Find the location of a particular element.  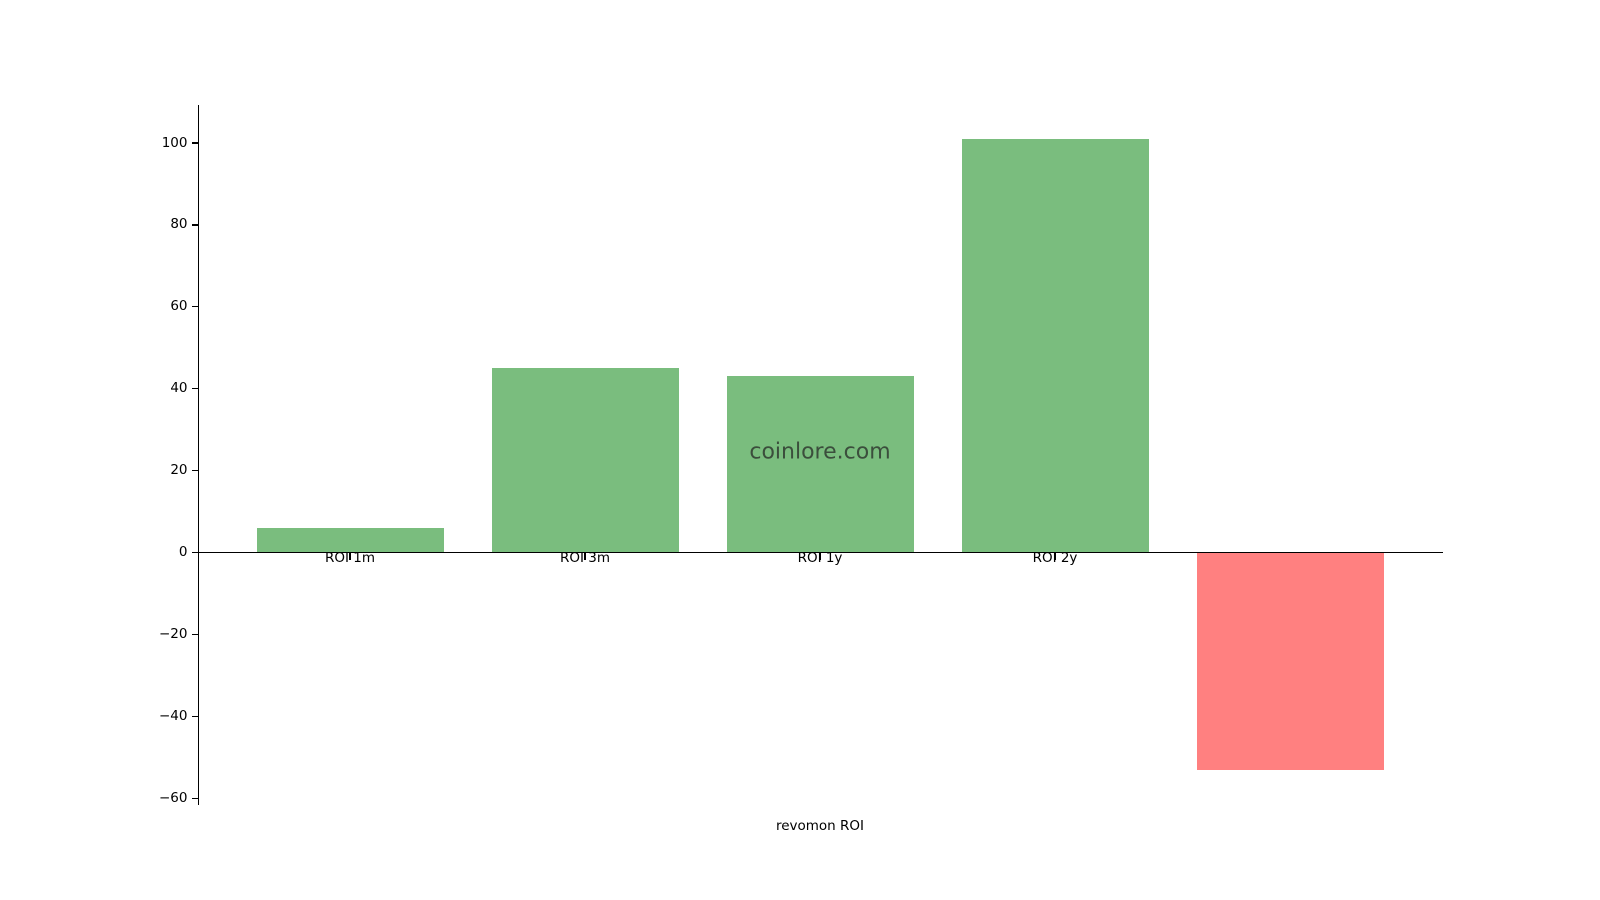

x-tick-label: ROI 1y is located at coordinates (820, 558).